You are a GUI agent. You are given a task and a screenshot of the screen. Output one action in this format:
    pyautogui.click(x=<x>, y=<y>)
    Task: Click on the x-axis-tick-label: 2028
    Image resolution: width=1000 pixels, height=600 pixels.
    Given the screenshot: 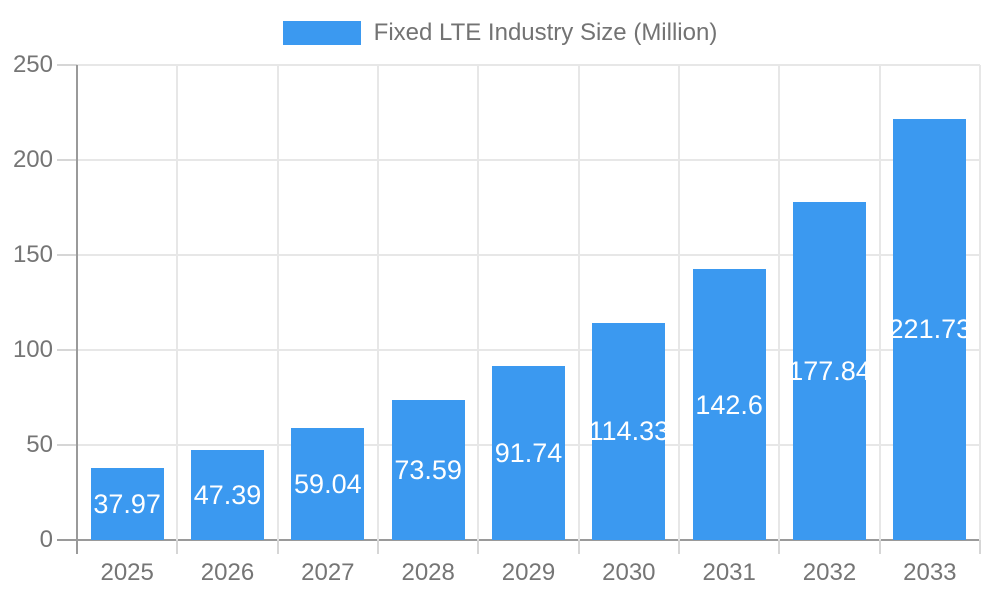 What is the action you would take?
    pyautogui.click(x=428, y=572)
    